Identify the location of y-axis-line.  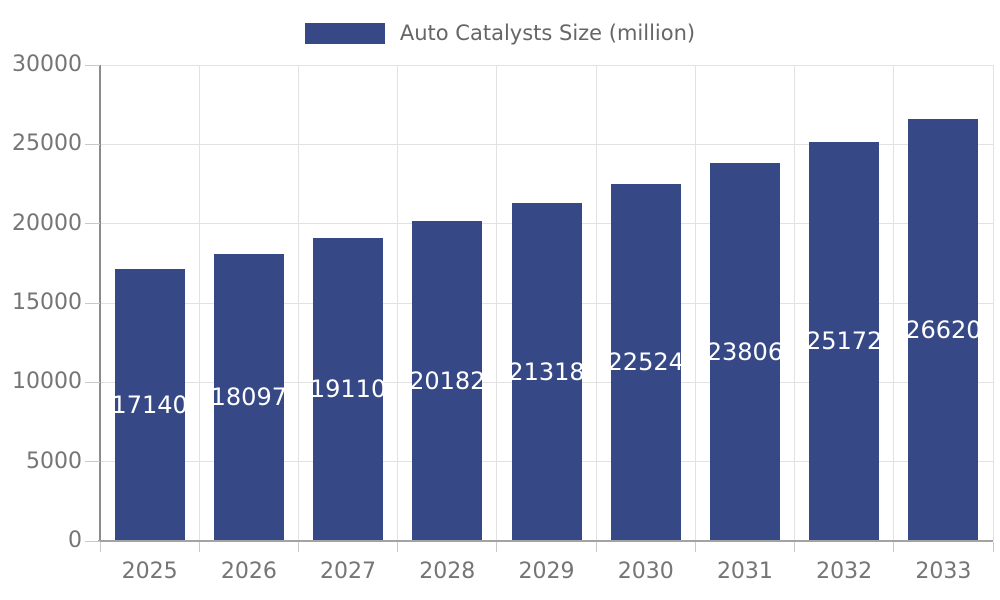
(100, 303).